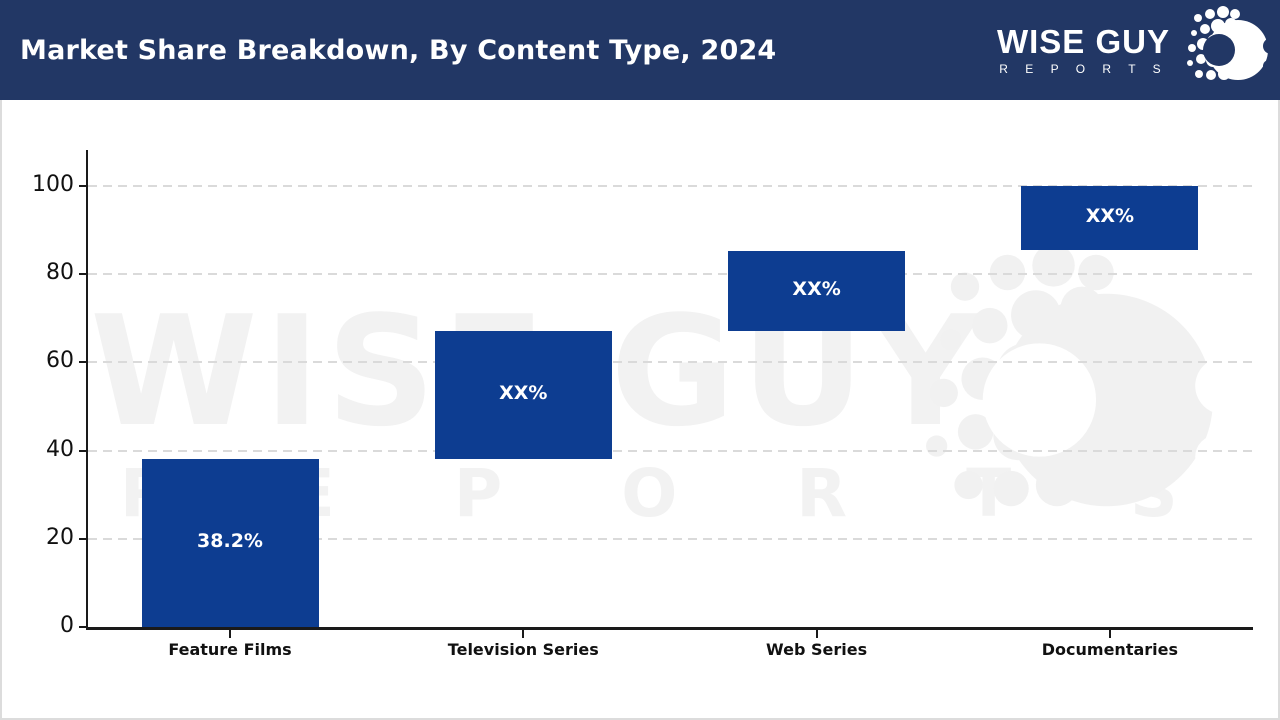 This screenshot has height=720, width=1280. I want to click on bar-value-label-1: XX%, so click(523, 392).